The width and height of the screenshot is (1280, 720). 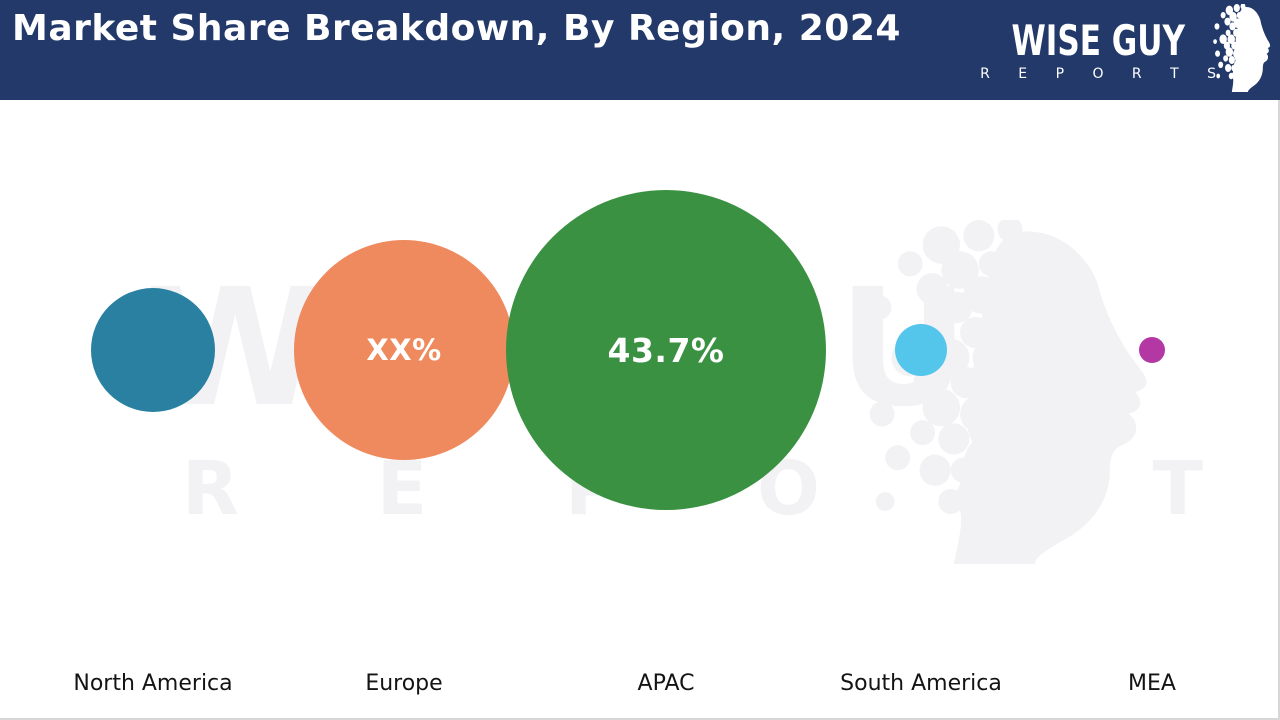 I want to click on bubble-south-america, so click(x=921, y=350).